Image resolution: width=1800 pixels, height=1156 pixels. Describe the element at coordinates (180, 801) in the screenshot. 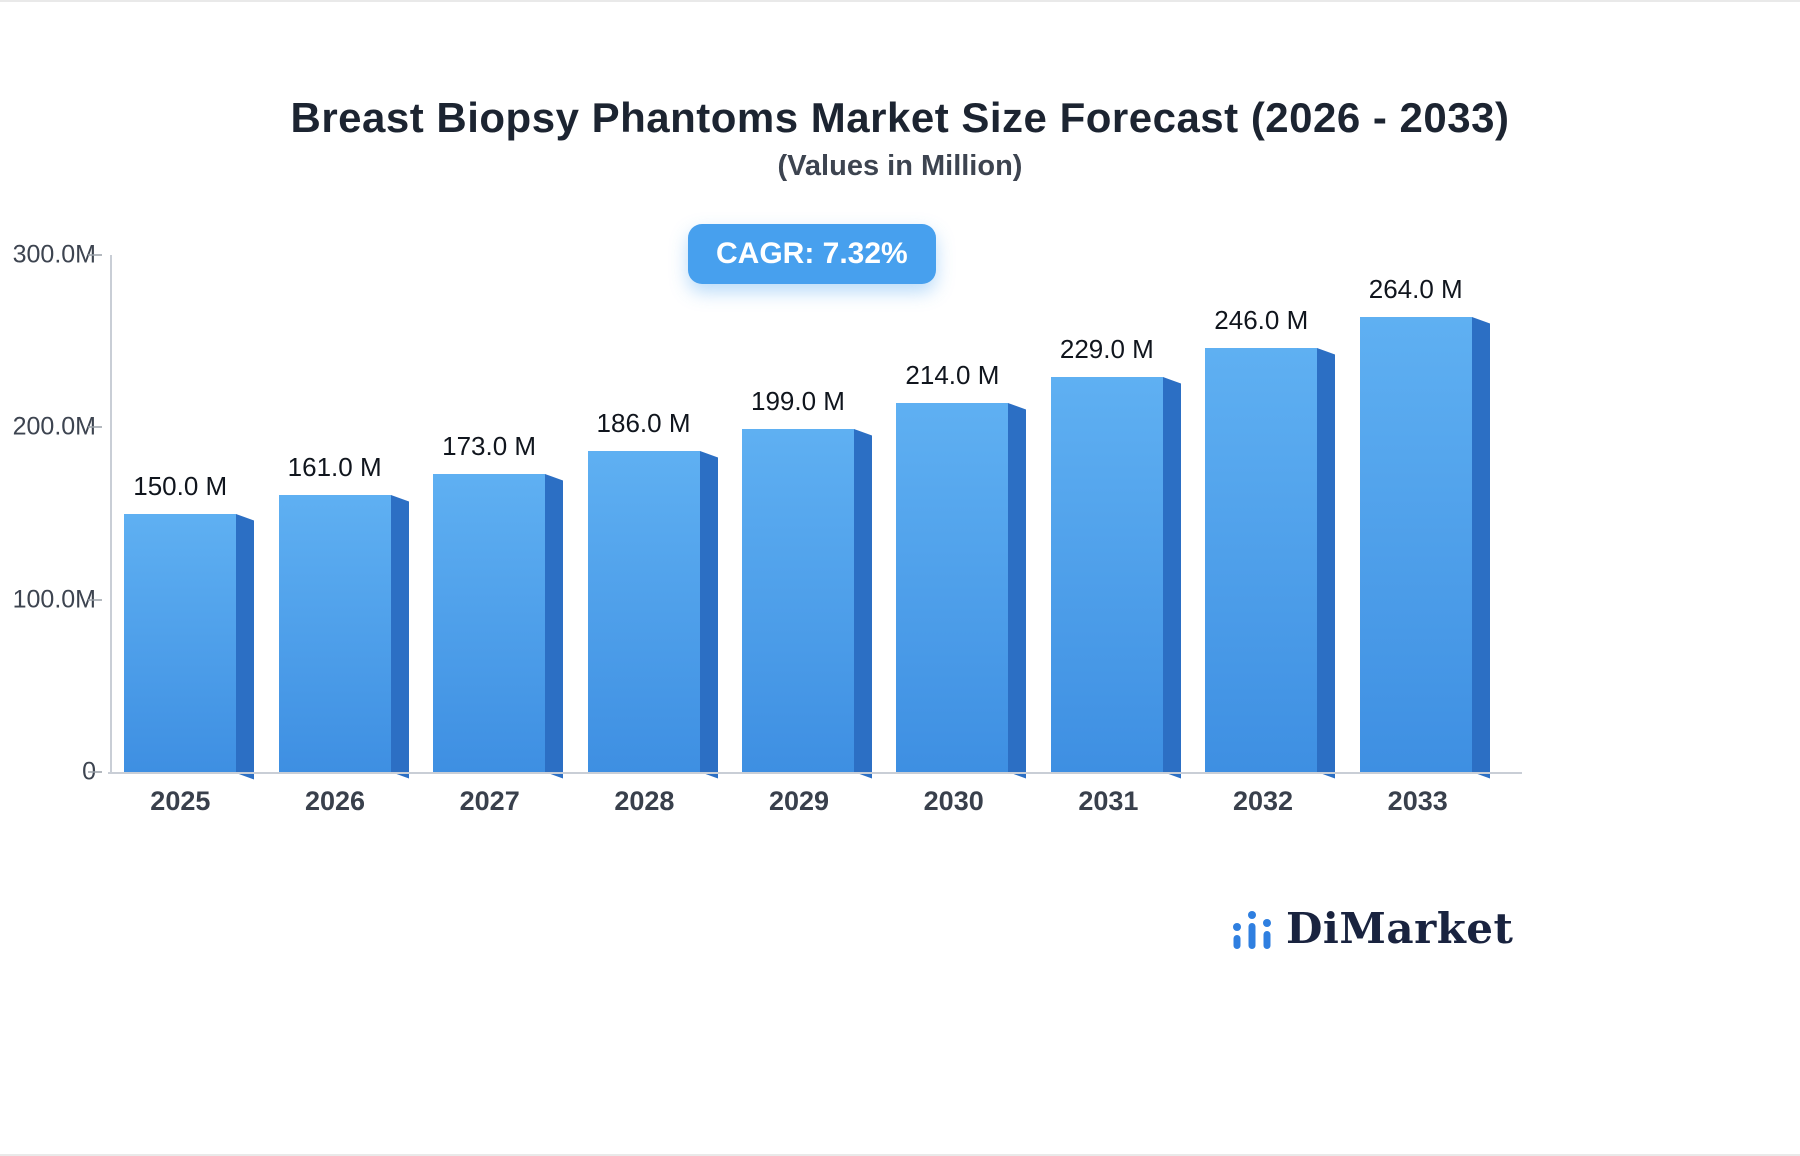

I see `x-axis-label: 2025` at that location.